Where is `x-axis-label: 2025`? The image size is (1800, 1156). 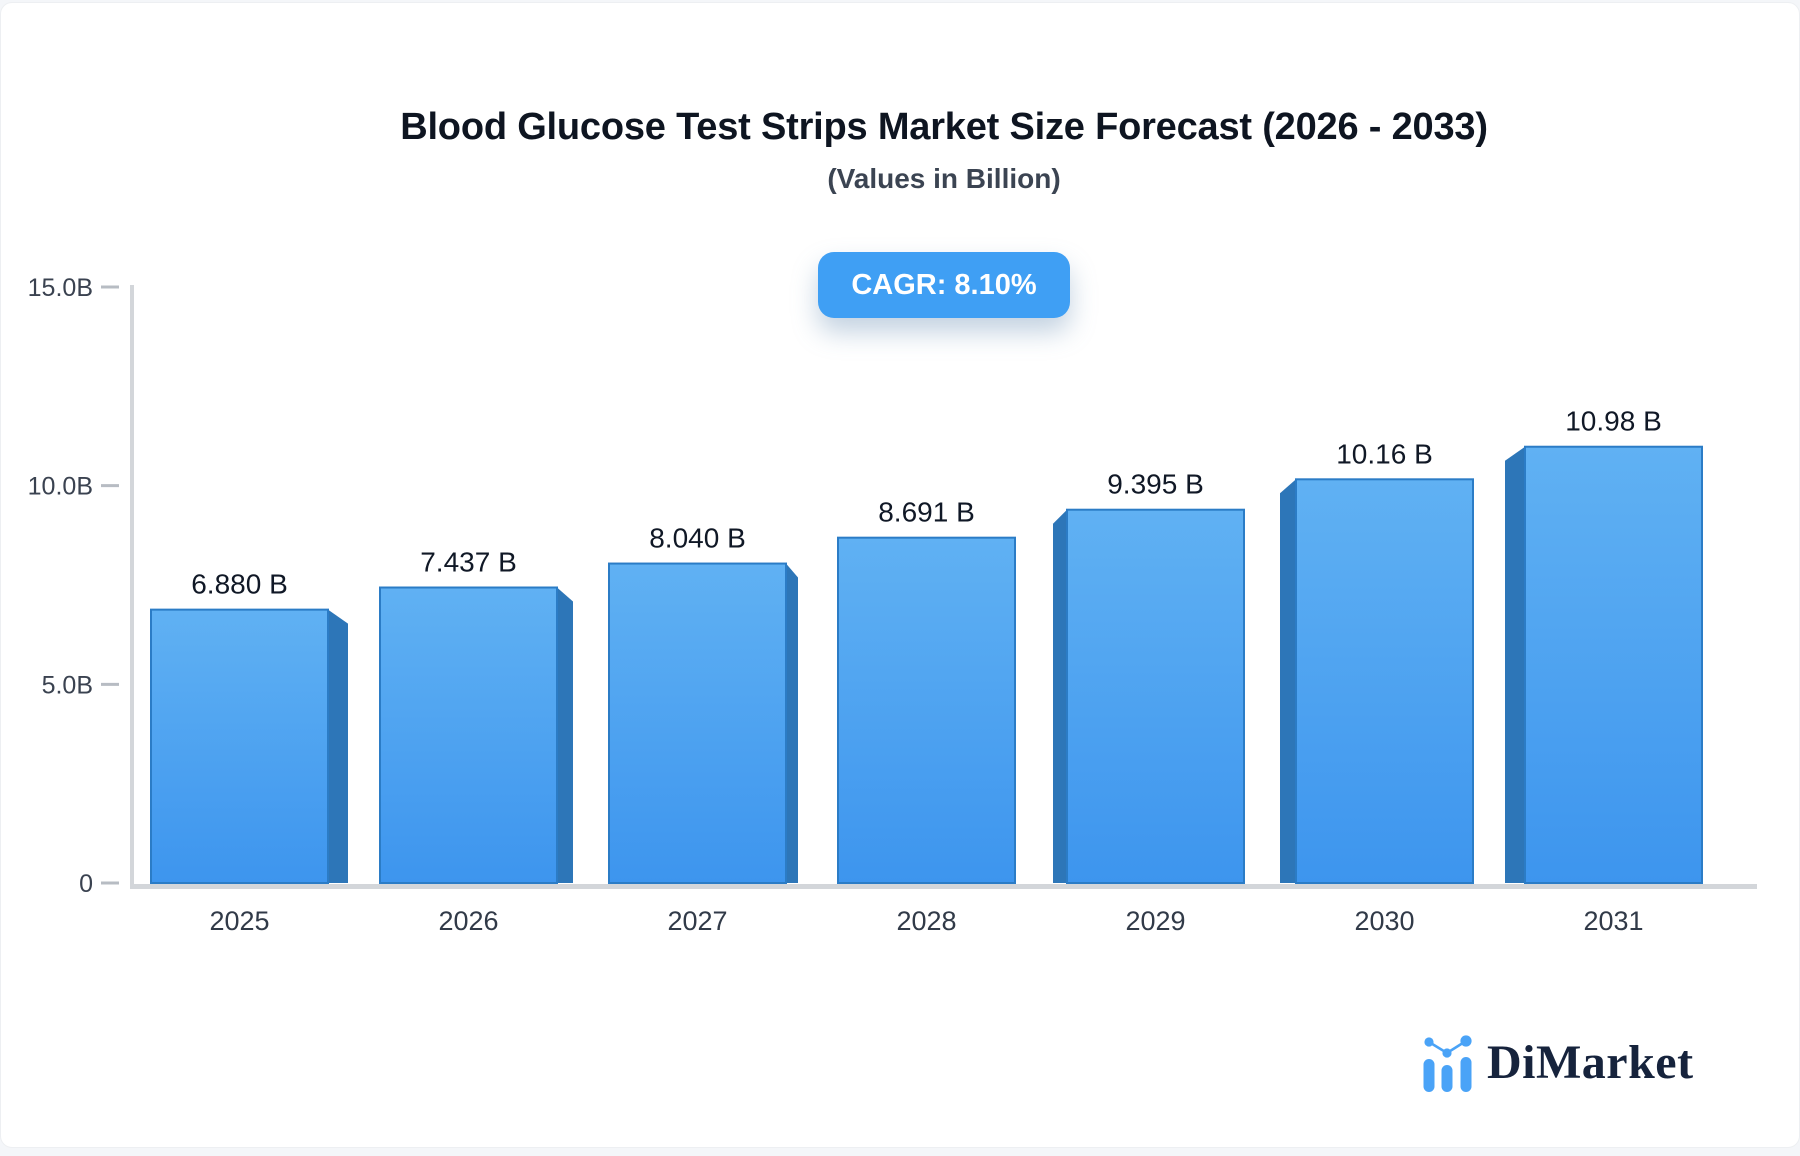
x-axis-label: 2025 is located at coordinates (239, 921).